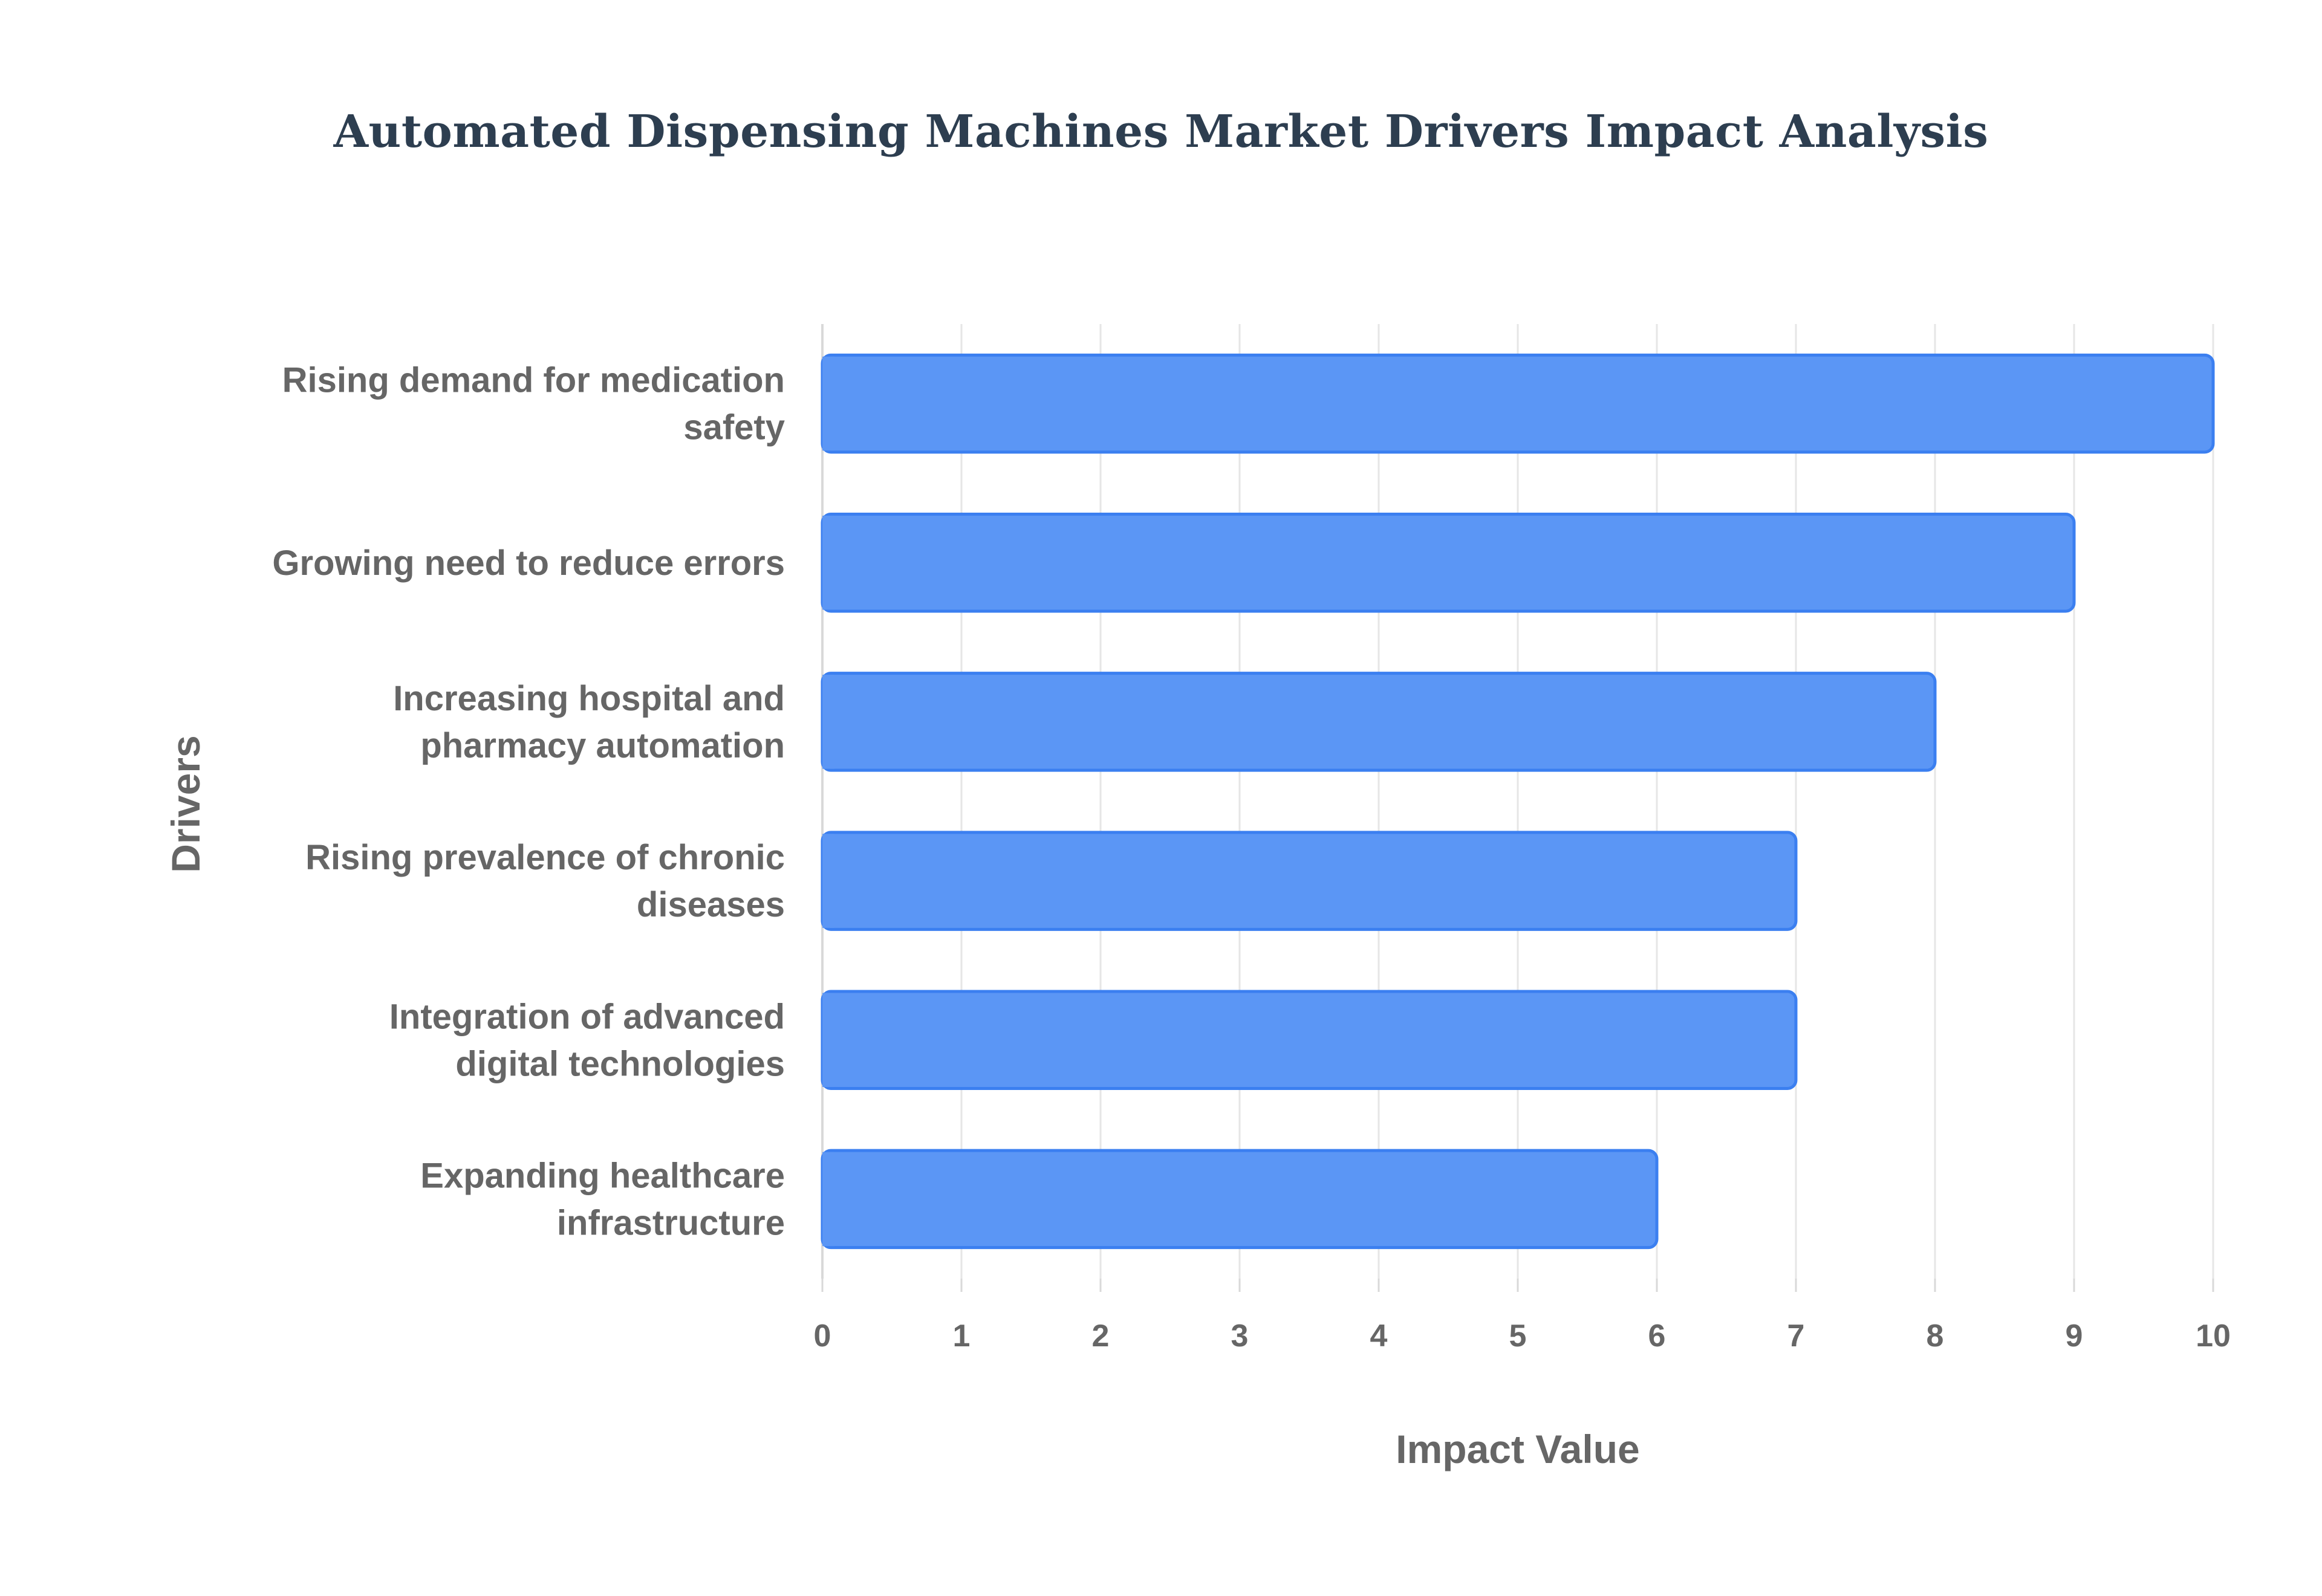 Image resolution: width=2322 pixels, height=1596 pixels. I want to click on x-tick-label-6: 6, so click(1657, 1336).